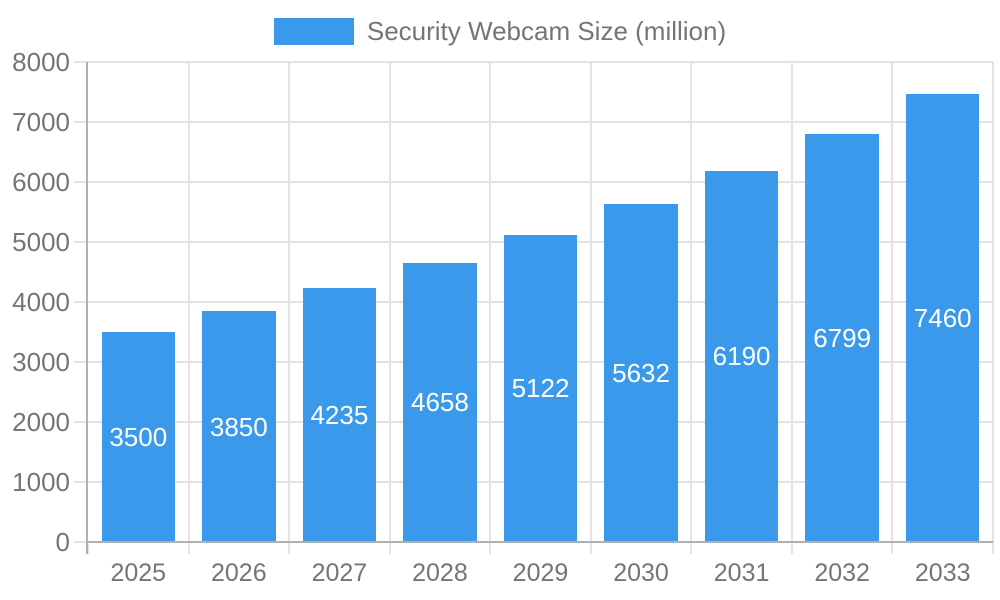 The image size is (1000, 600). I want to click on chart-legend: Security Webcam Size (million), so click(500, 31).